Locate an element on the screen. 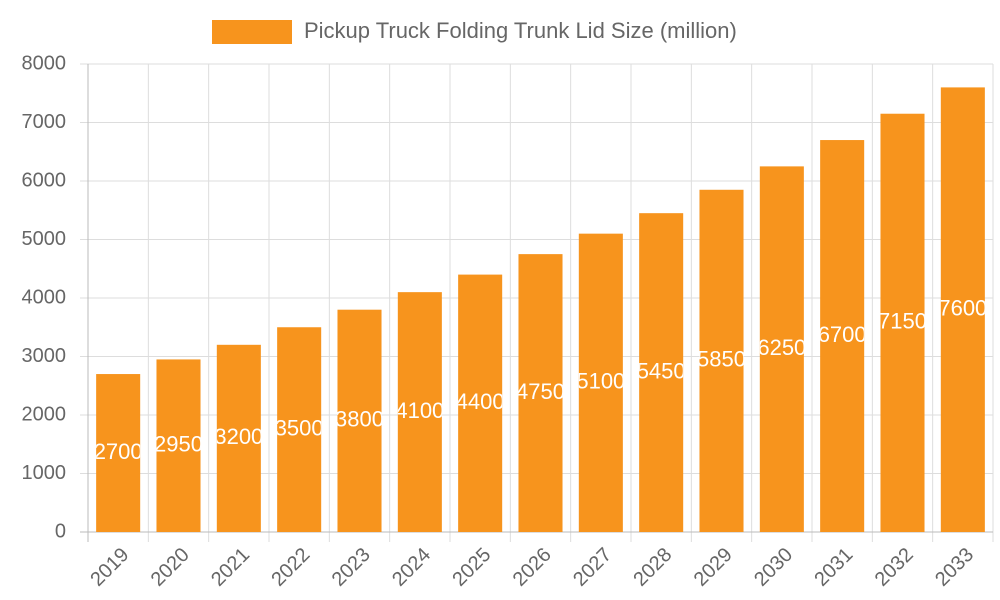 The height and width of the screenshot is (600, 1000). data-label: 4100 is located at coordinates (419, 410).